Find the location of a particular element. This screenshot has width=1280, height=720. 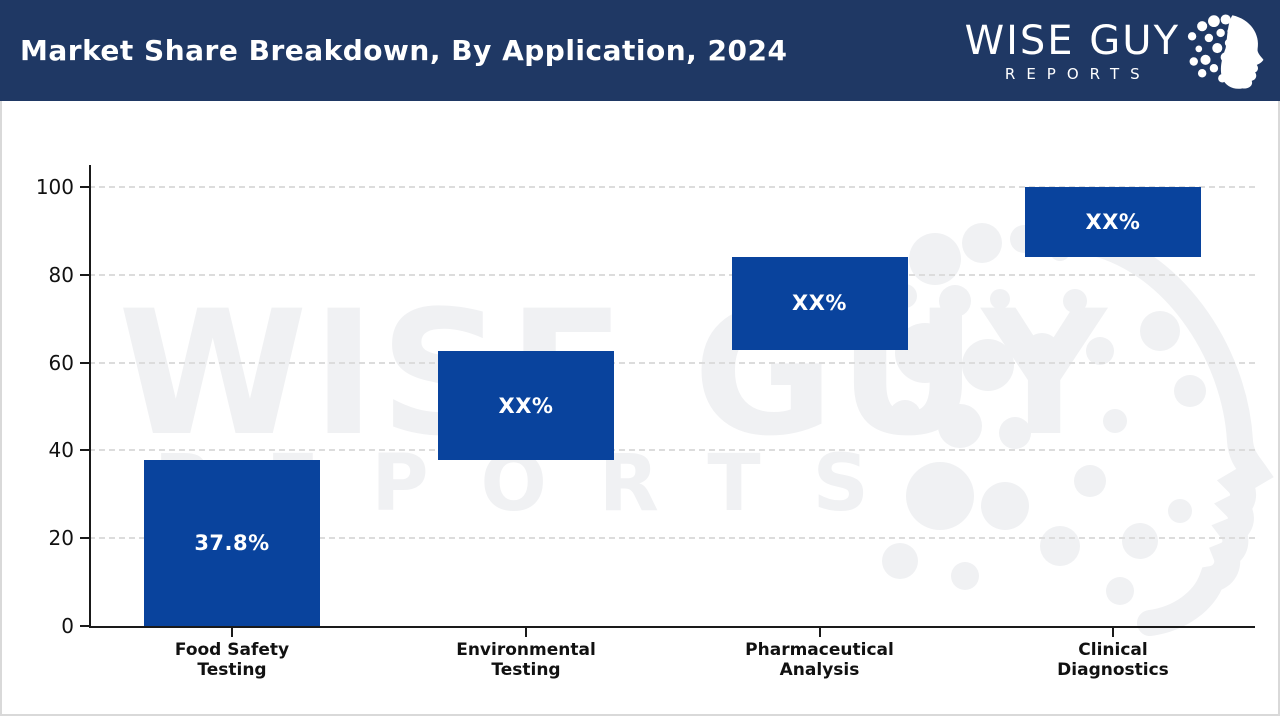

bar-food-safety-testing: 37.8% is located at coordinates (232, 543).